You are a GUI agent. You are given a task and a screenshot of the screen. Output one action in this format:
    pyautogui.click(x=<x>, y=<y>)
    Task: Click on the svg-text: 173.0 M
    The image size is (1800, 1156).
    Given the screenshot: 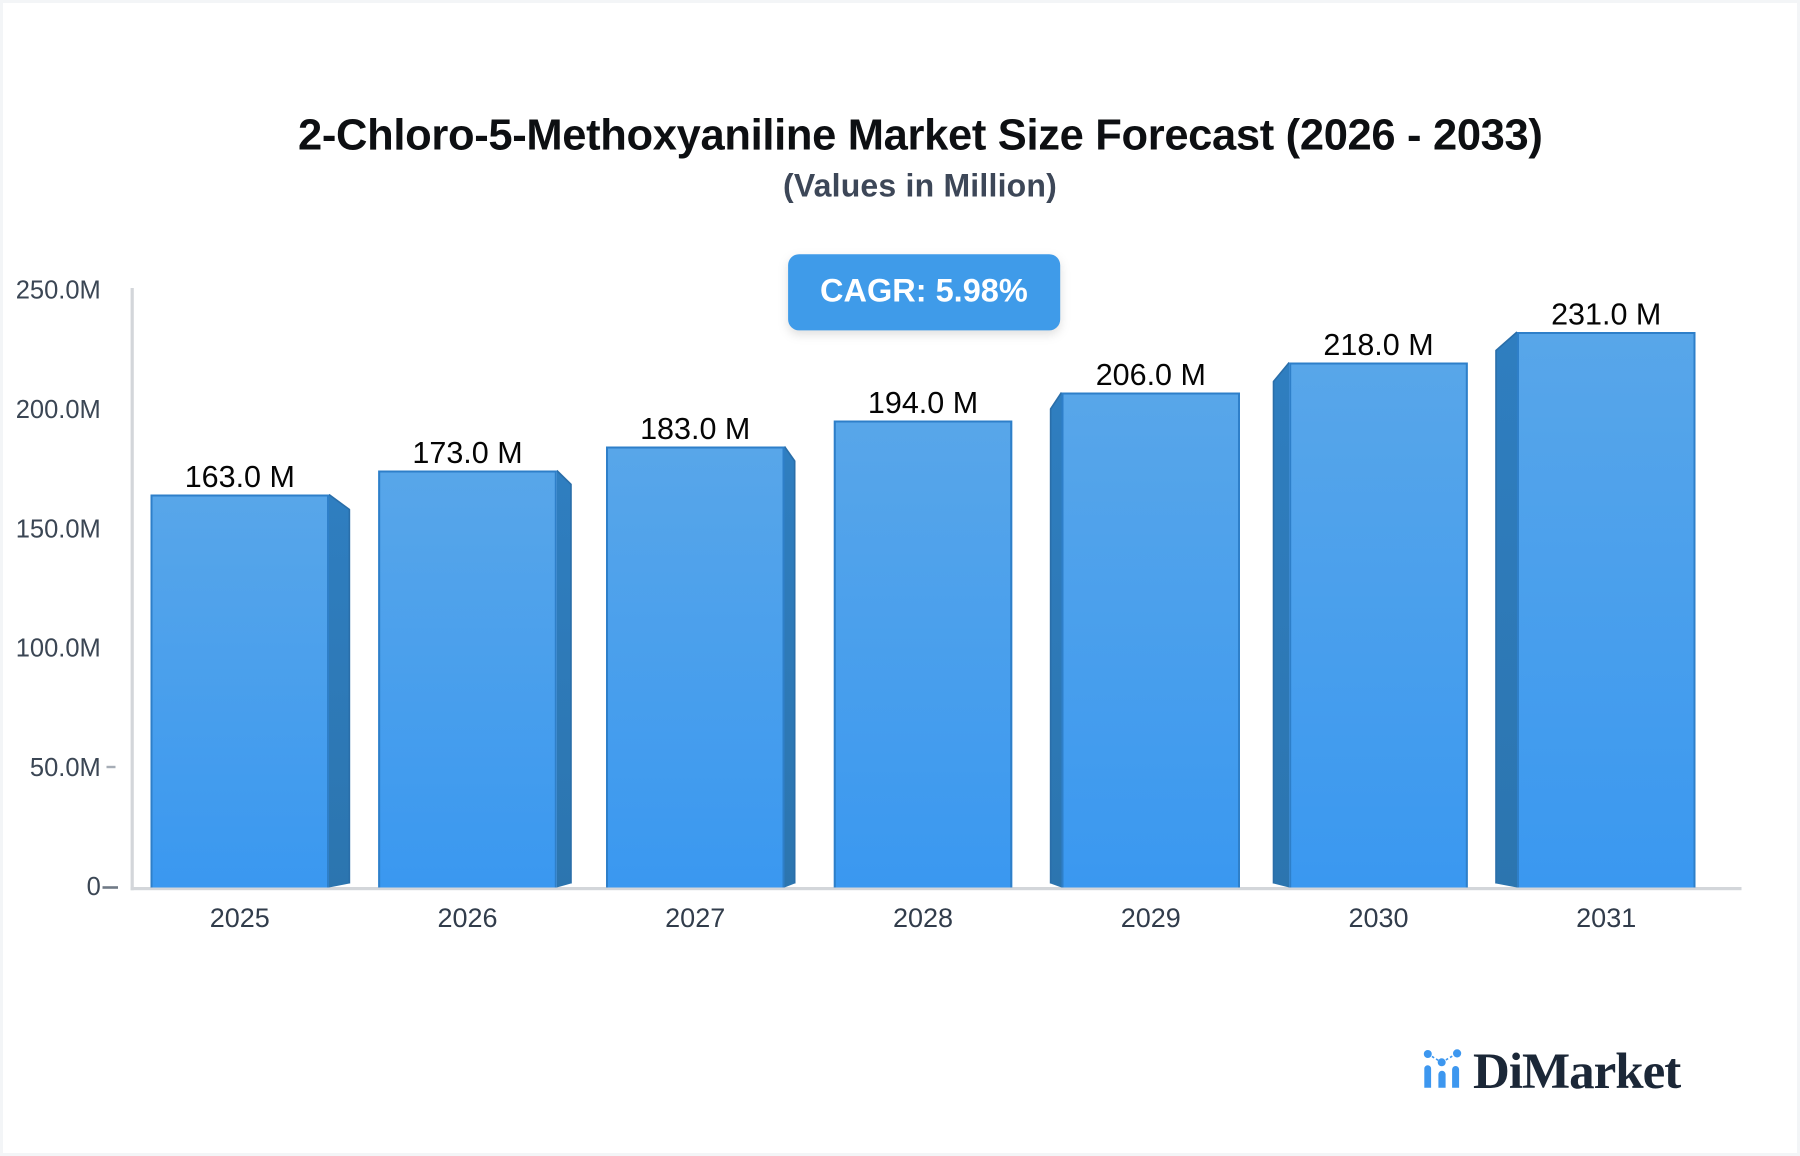 What is the action you would take?
    pyautogui.click(x=467, y=453)
    